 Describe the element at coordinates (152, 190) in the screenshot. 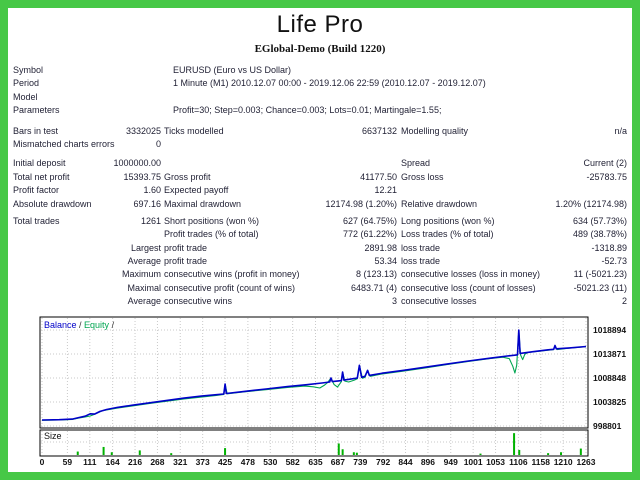

I see `report-value: 1.60` at that location.